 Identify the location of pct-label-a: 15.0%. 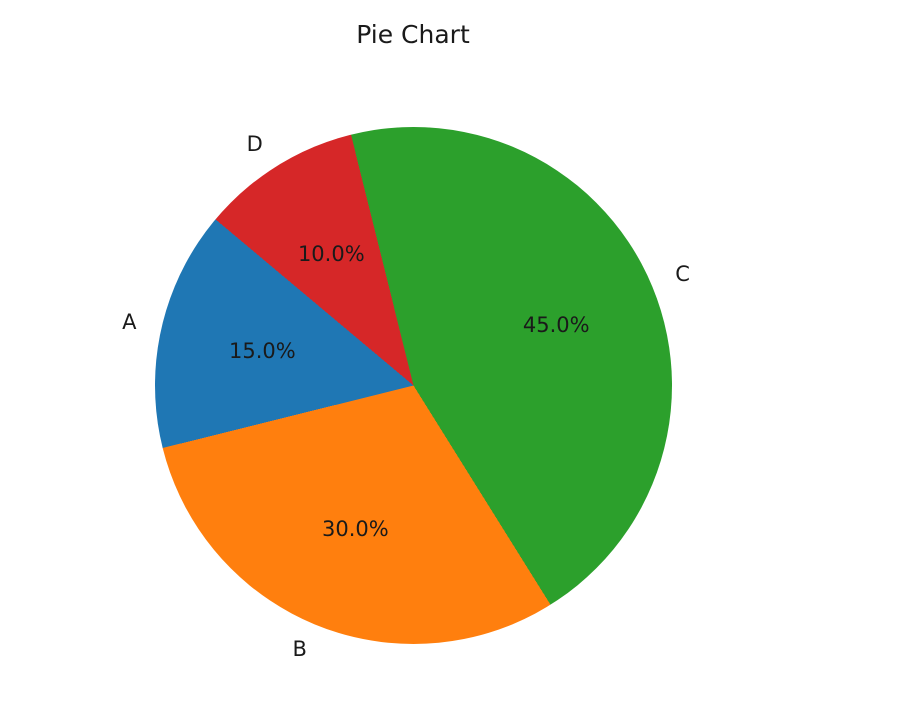
(262, 350).